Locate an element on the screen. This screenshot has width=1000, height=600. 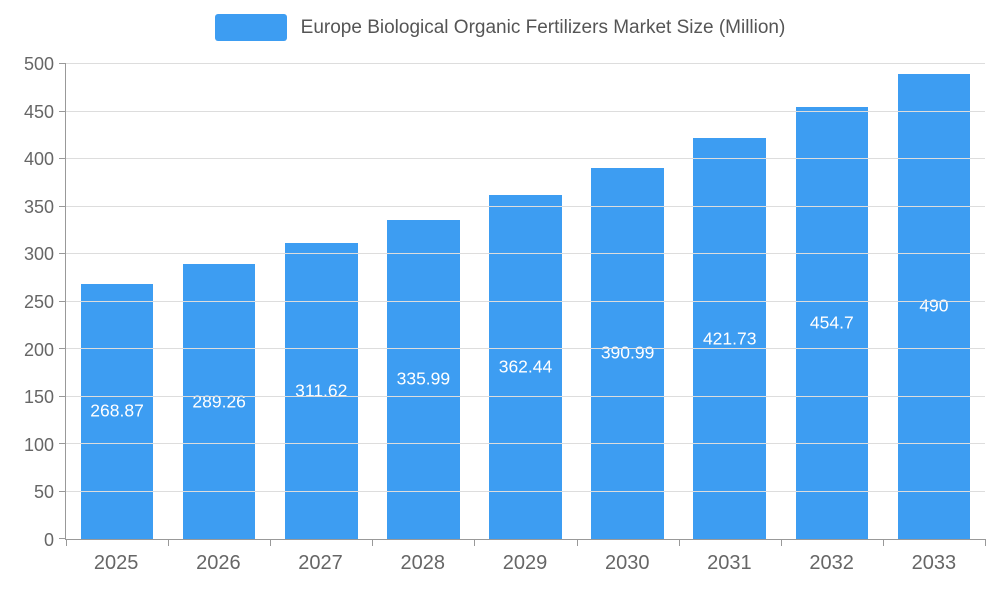
y-axis-label: 50 is located at coordinates (43, 492).